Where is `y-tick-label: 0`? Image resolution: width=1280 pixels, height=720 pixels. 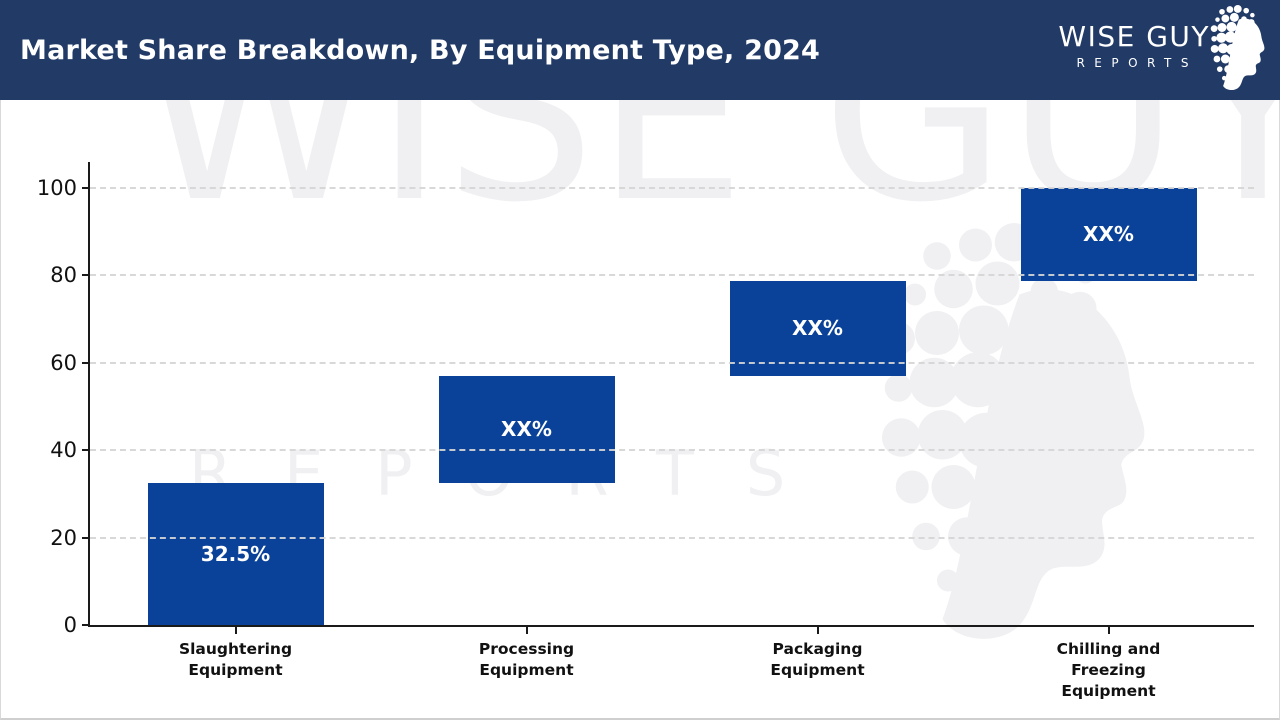 y-tick-label: 0 is located at coordinates (70, 625).